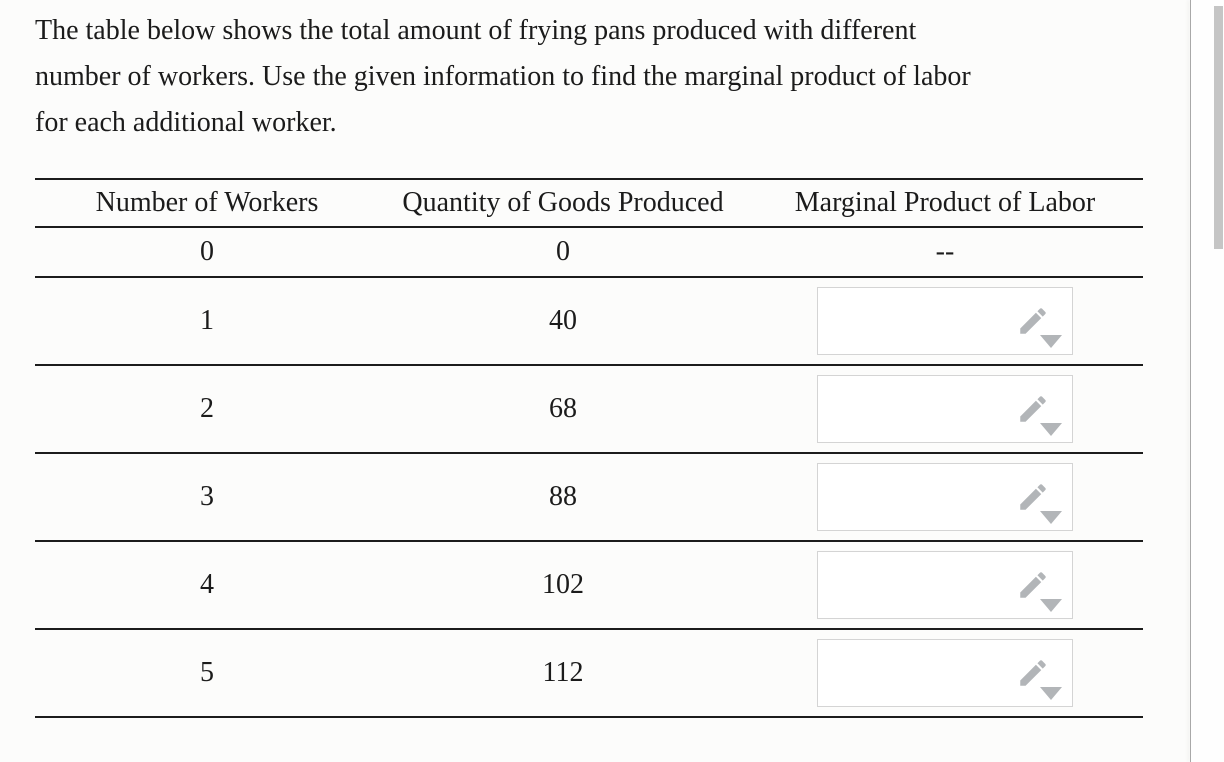 The height and width of the screenshot is (762, 1224). Describe the element at coordinates (207, 672) in the screenshot. I see `workers-value: 5` at that location.